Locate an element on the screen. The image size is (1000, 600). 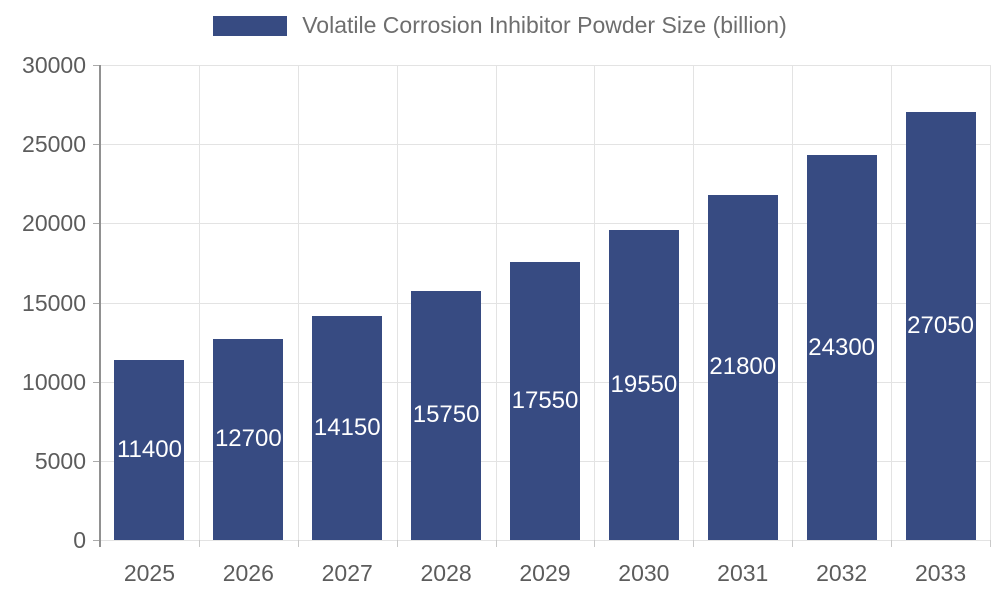
bar-value-label: 27050 is located at coordinates (940, 325).